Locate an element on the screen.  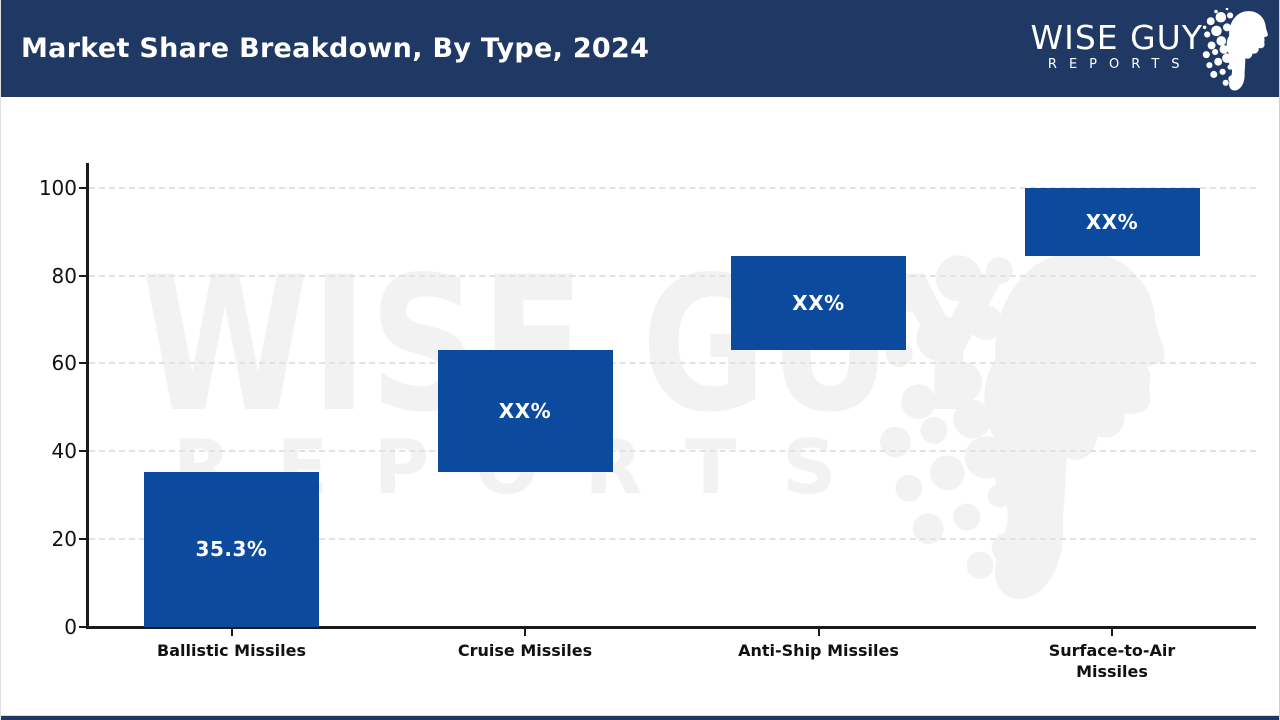
brand-logo-text: WISE GUY REPORTS is located at coordinates (1116, 45).